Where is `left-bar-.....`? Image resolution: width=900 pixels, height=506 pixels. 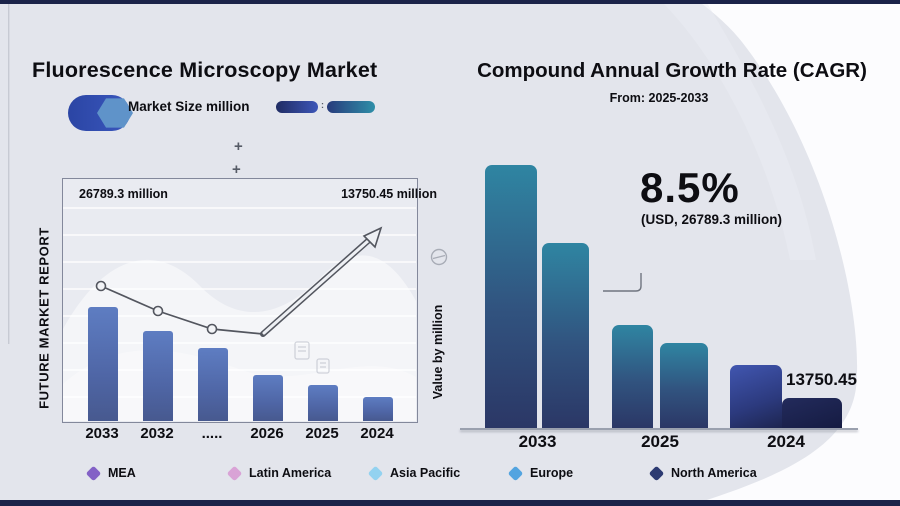 left-bar-..... is located at coordinates (213, 384).